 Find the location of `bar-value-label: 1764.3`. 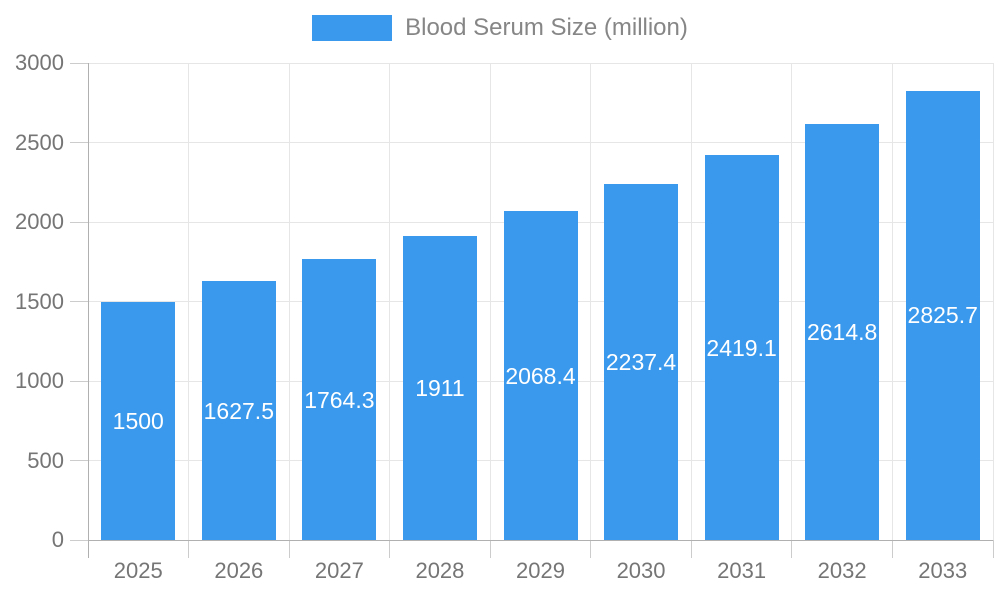

bar-value-label: 1764.3 is located at coordinates (339, 399).